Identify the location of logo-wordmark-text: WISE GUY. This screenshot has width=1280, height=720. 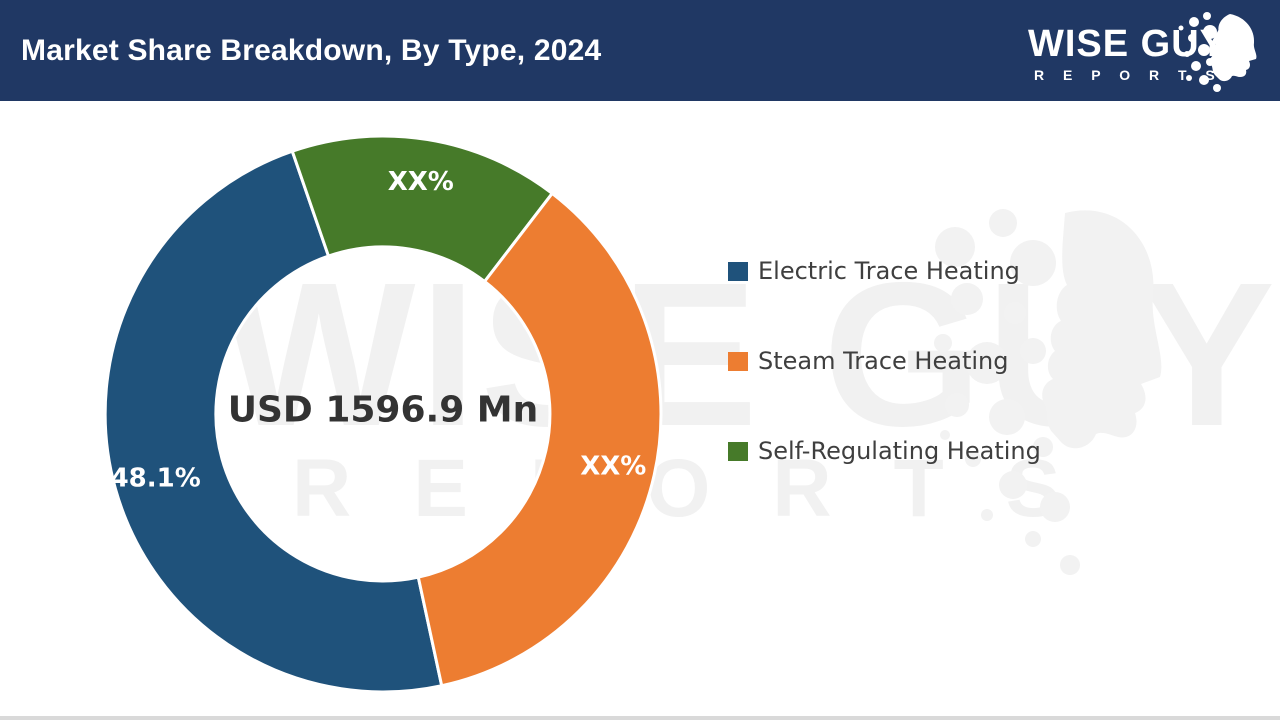
(1127, 44).